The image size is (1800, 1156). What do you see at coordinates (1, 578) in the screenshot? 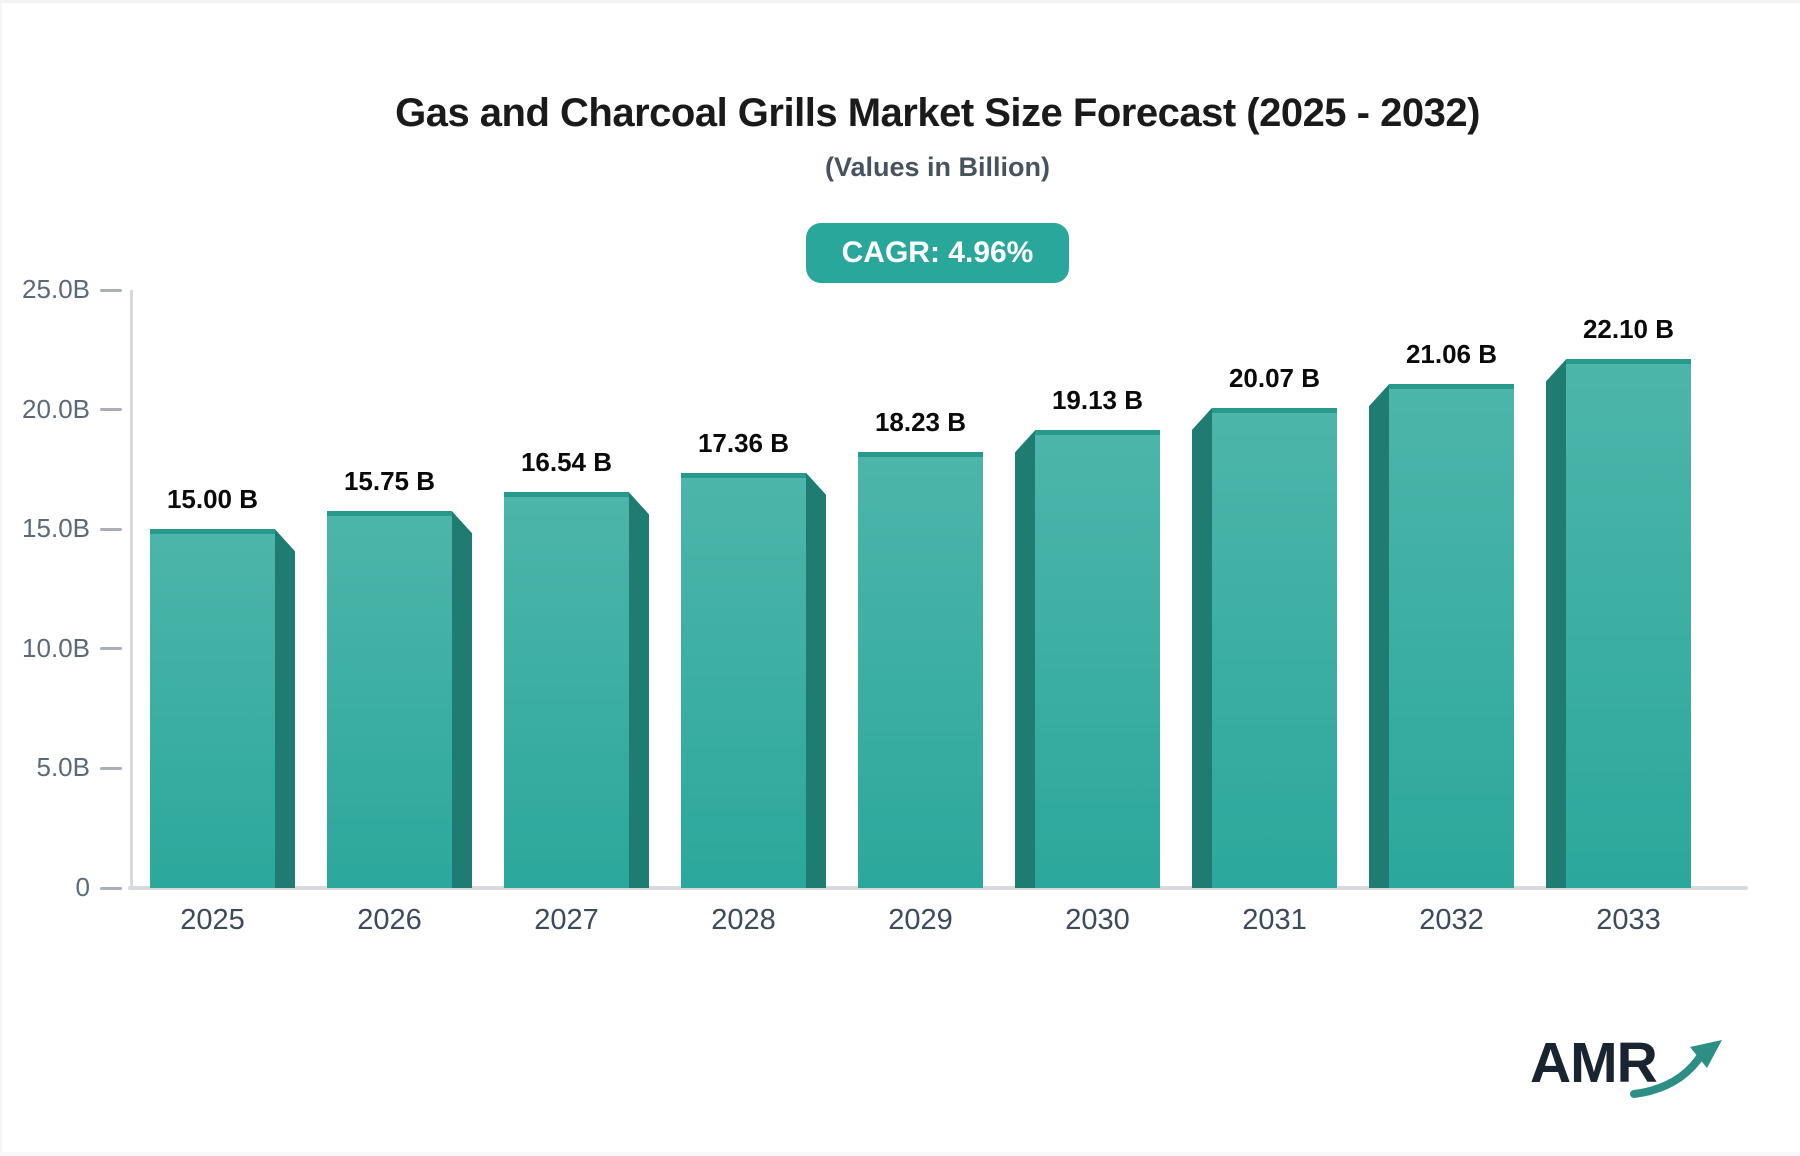
I see `window-edge-left` at bounding box center [1, 578].